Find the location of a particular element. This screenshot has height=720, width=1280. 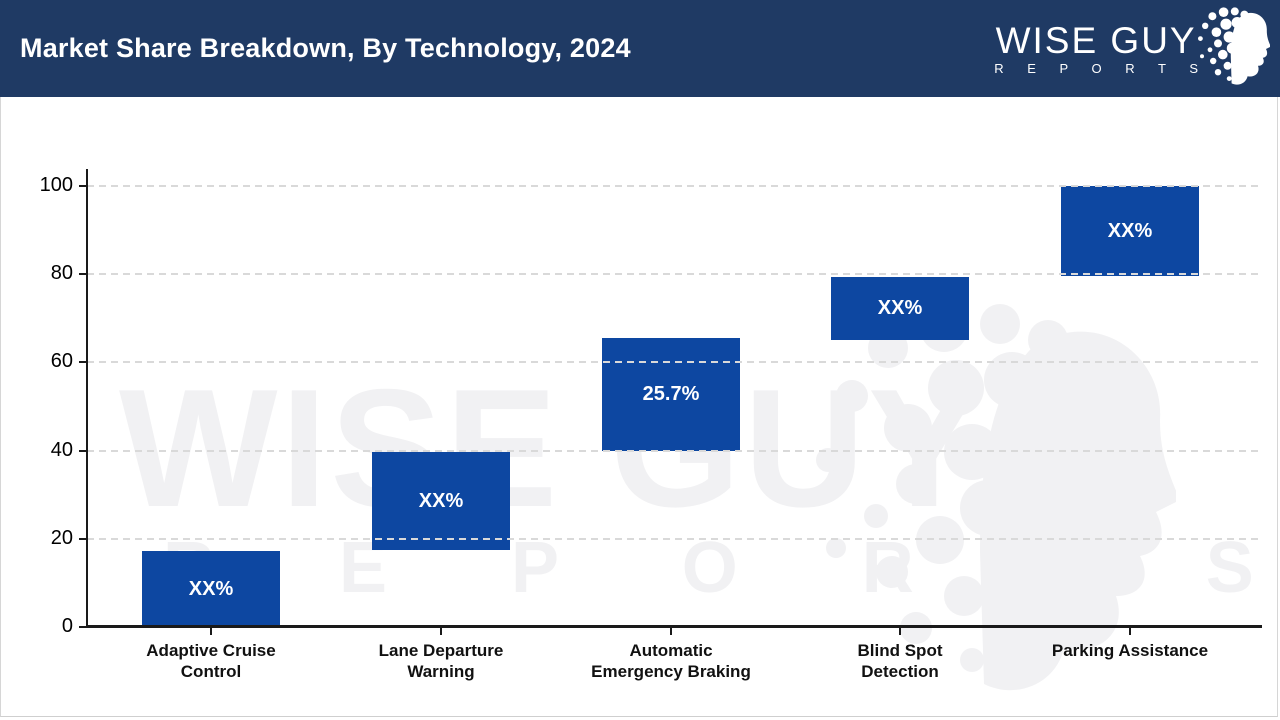

head-profile-icon is located at coordinates (1234, 45).